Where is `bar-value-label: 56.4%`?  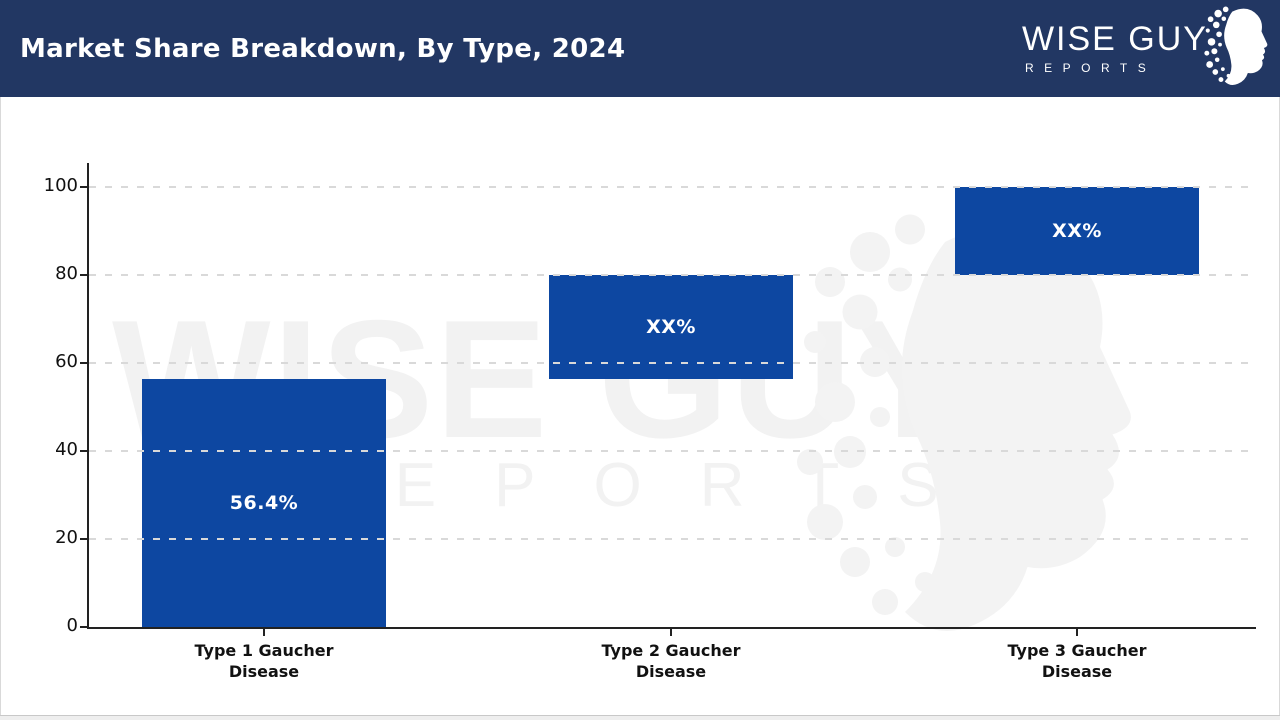
bar-value-label: 56.4% is located at coordinates (264, 502).